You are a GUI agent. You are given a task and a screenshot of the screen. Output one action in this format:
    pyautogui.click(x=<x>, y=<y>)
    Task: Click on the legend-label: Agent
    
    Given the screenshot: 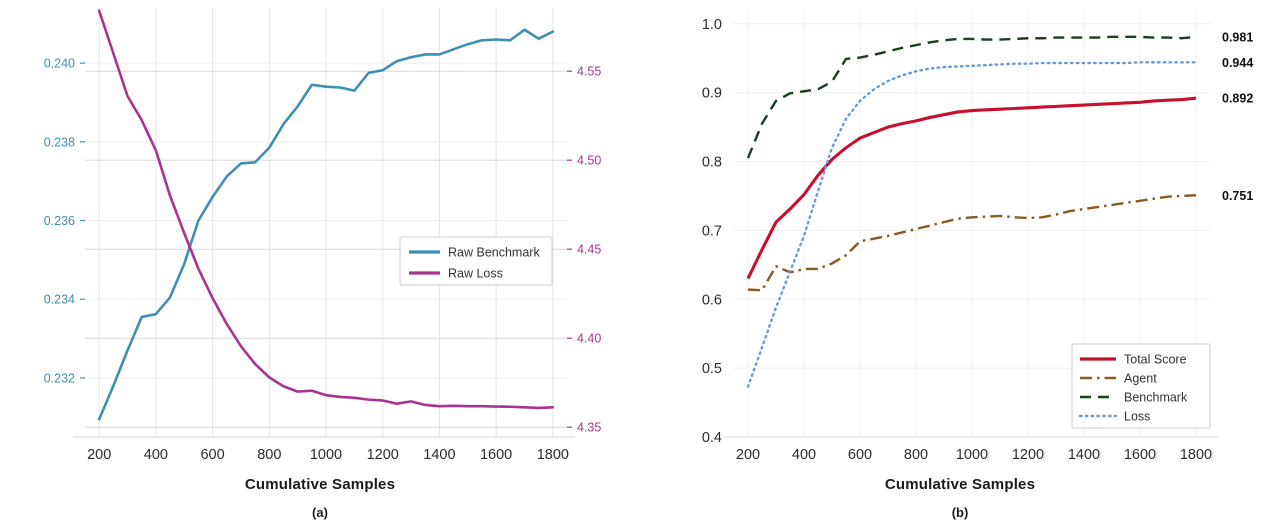 What is the action you would take?
    pyautogui.click(x=1140, y=379)
    